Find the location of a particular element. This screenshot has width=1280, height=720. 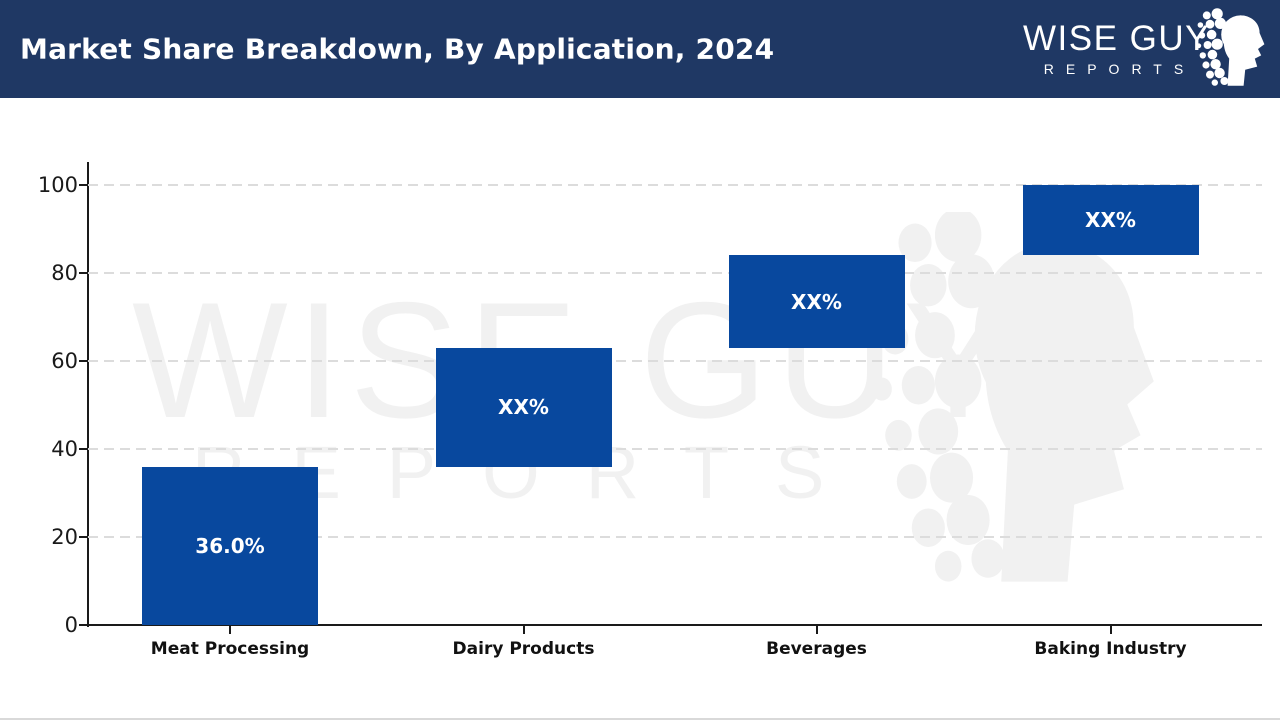

bar-value-label-meat-processing: 36.0% is located at coordinates (230, 545).